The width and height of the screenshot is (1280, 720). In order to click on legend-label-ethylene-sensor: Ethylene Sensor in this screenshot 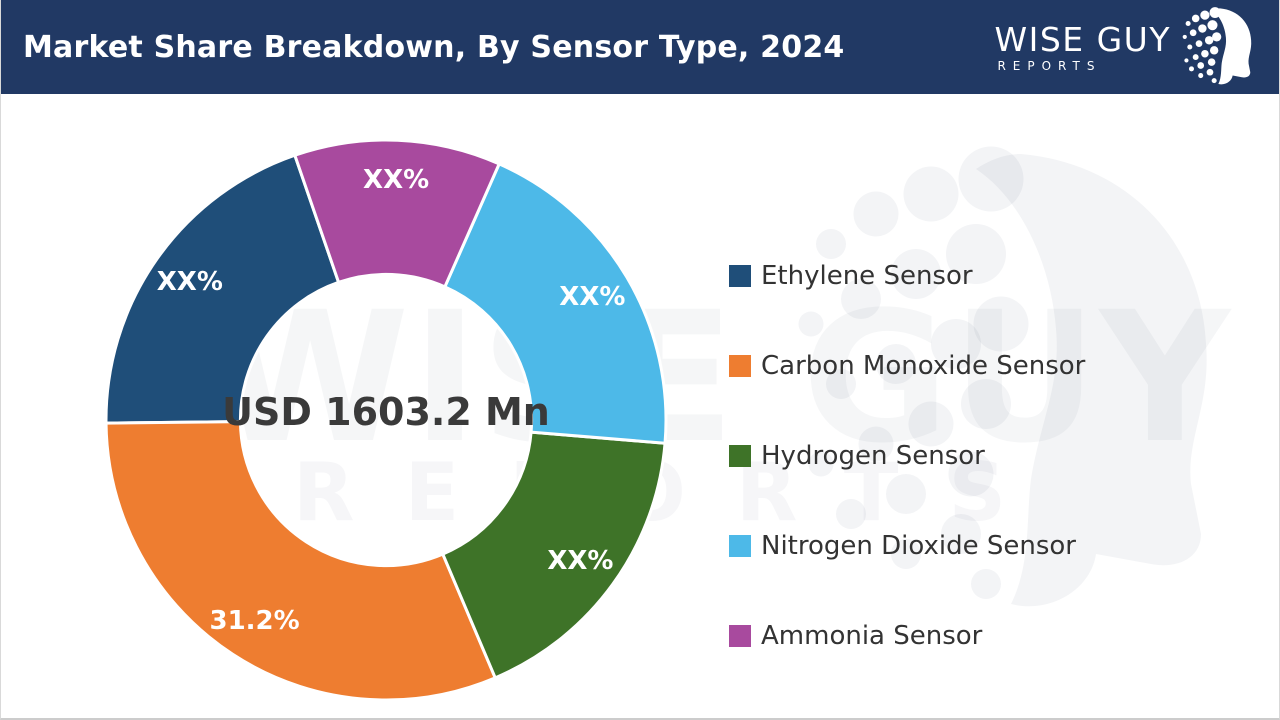, I will do `click(867, 276)`.